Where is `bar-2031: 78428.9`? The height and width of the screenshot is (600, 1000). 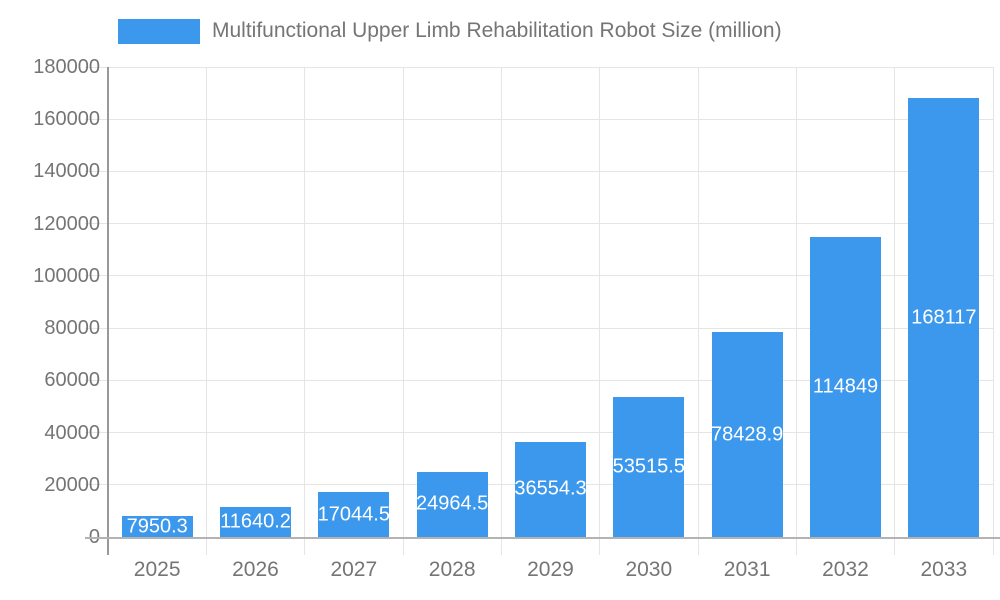
bar-2031: 78428.9 is located at coordinates (747, 434).